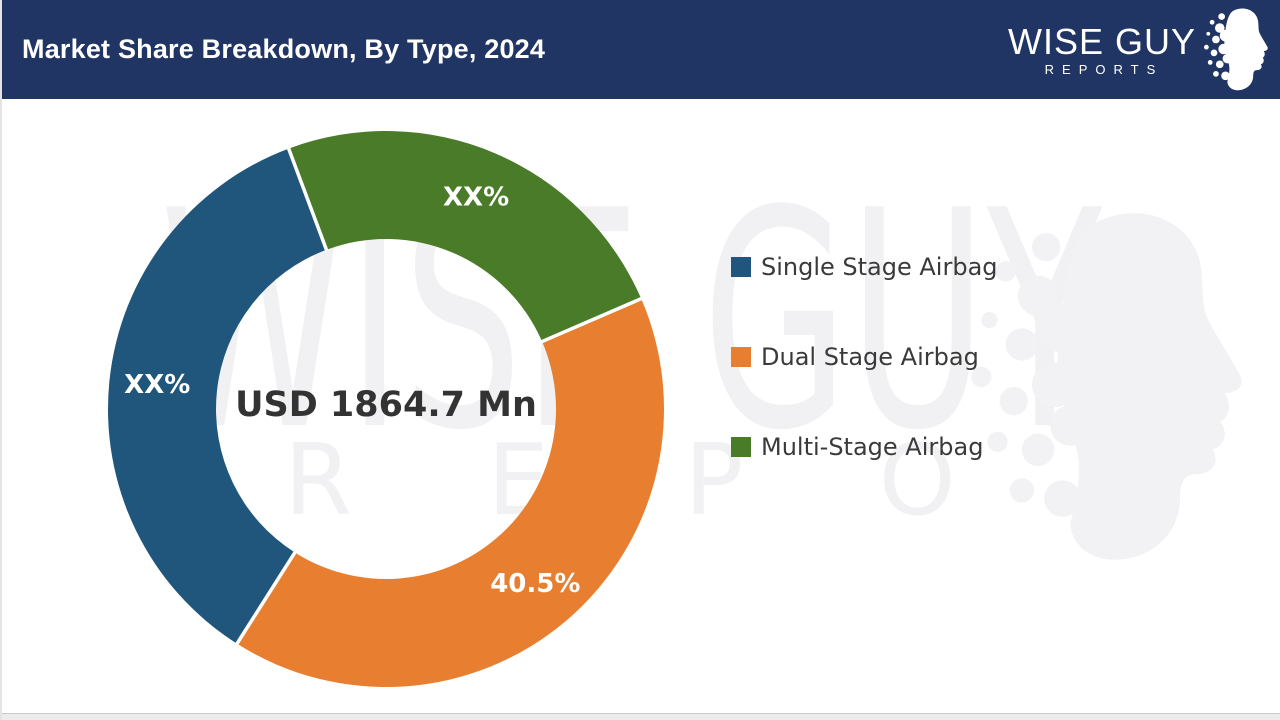  I want to click on logo-wiseguy-text: WISE GUY, so click(1101, 42).